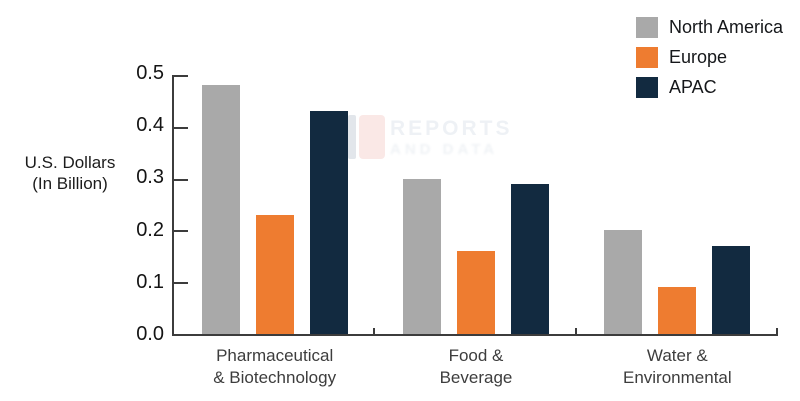 This screenshot has height=401, width=800. What do you see at coordinates (647, 27) in the screenshot?
I see `legend-swatch-north-america` at bounding box center [647, 27].